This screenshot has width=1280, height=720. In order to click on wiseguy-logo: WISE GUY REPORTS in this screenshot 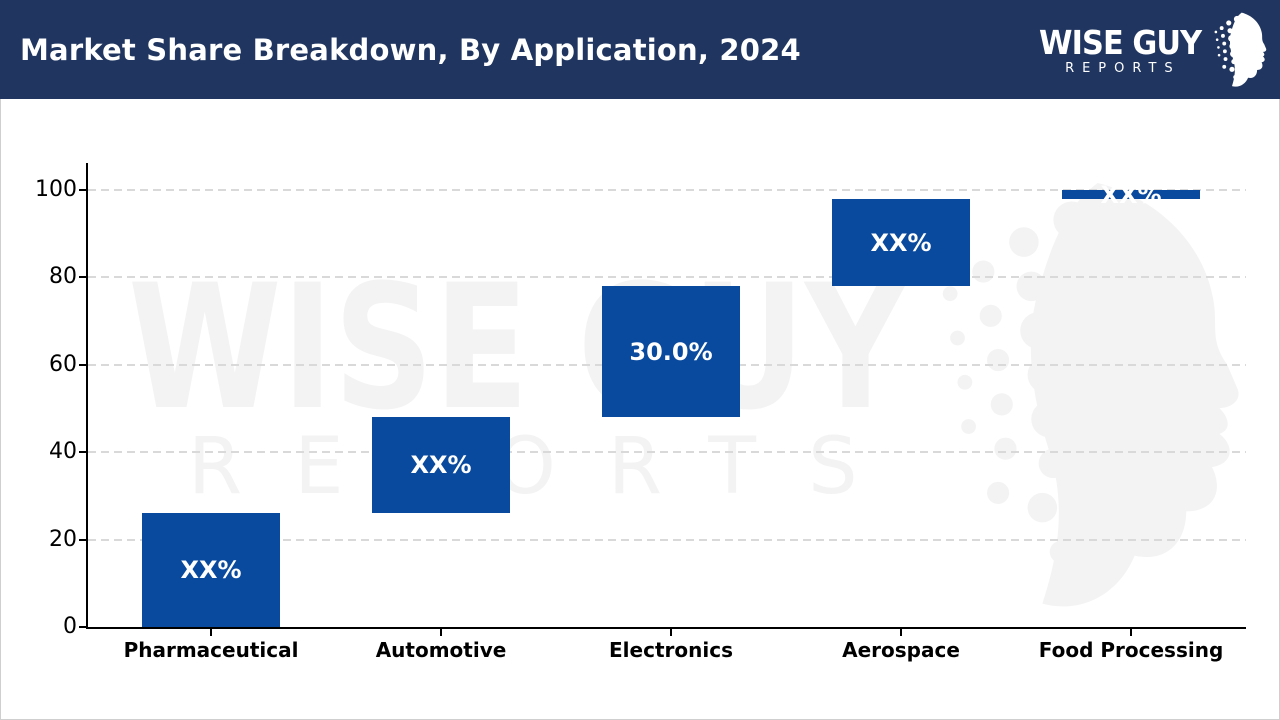, I will do `click(1151, 50)`.